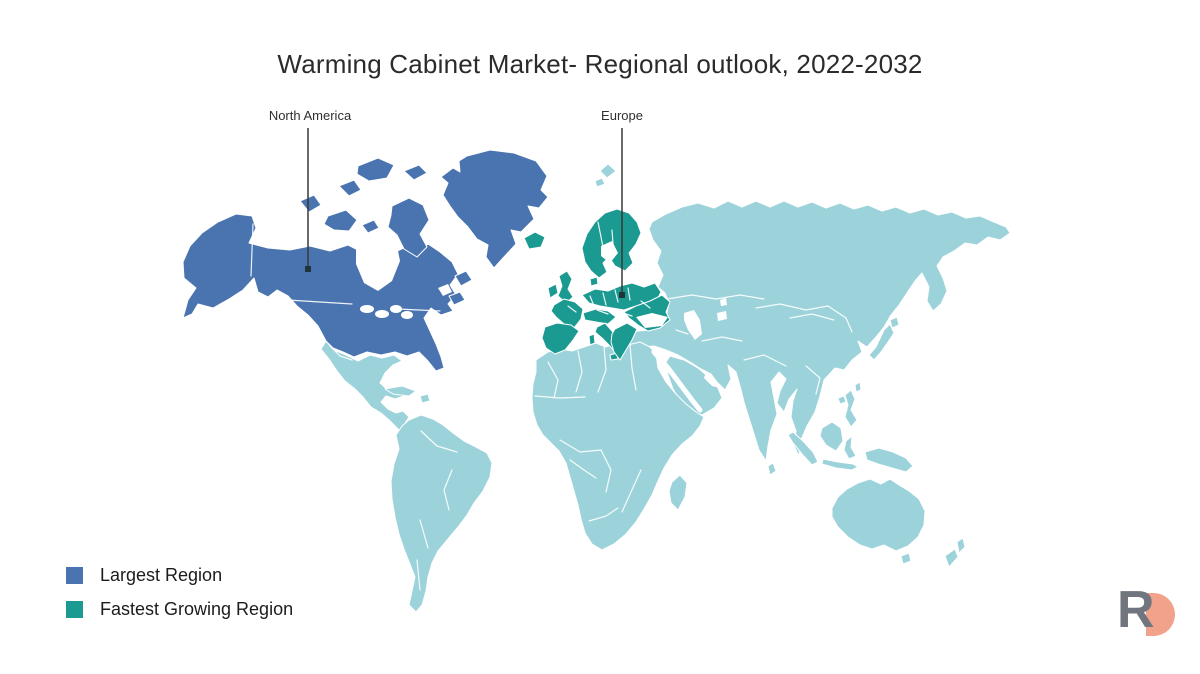  I want to click on legend-label-largest-region: Largest Region, so click(161, 575).